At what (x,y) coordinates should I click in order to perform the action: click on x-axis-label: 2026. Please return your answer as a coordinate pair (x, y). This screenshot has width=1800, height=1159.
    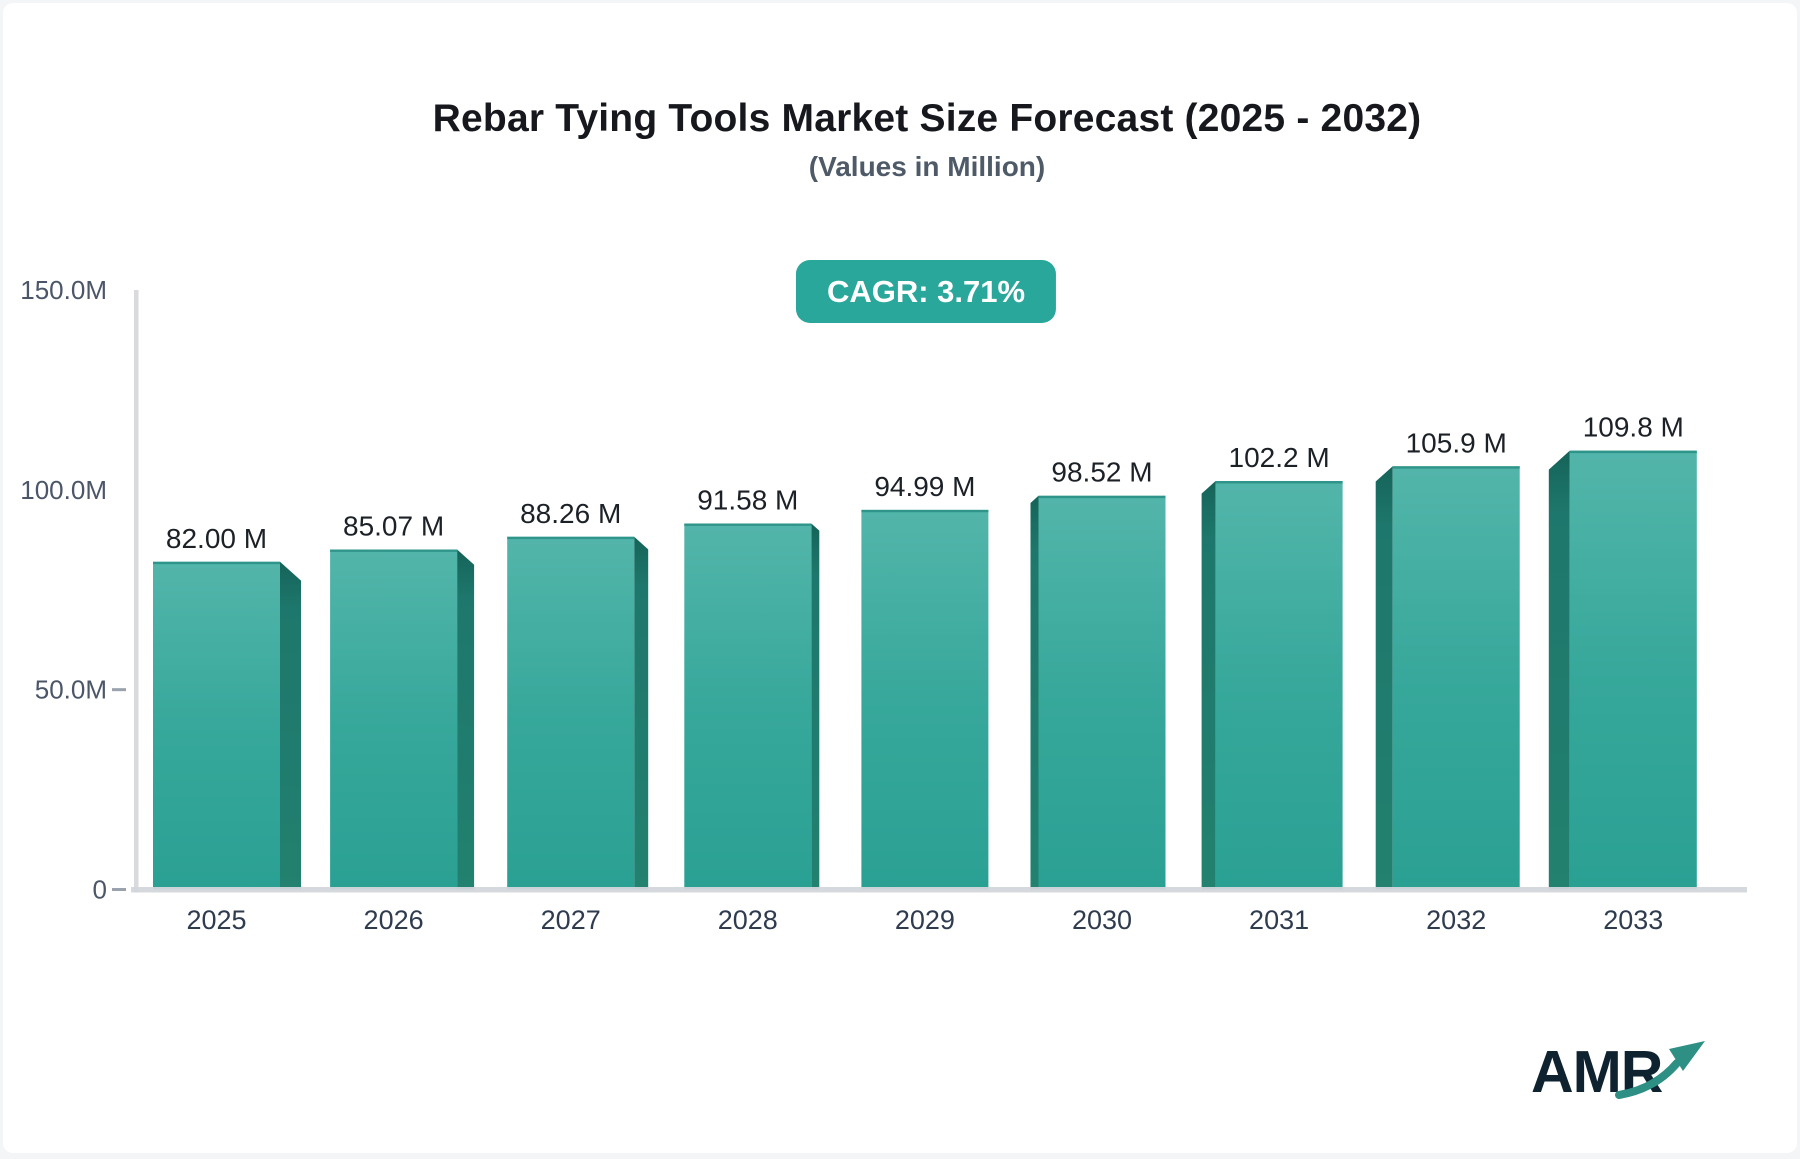
    Looking at the image, I should click on (394, 920).